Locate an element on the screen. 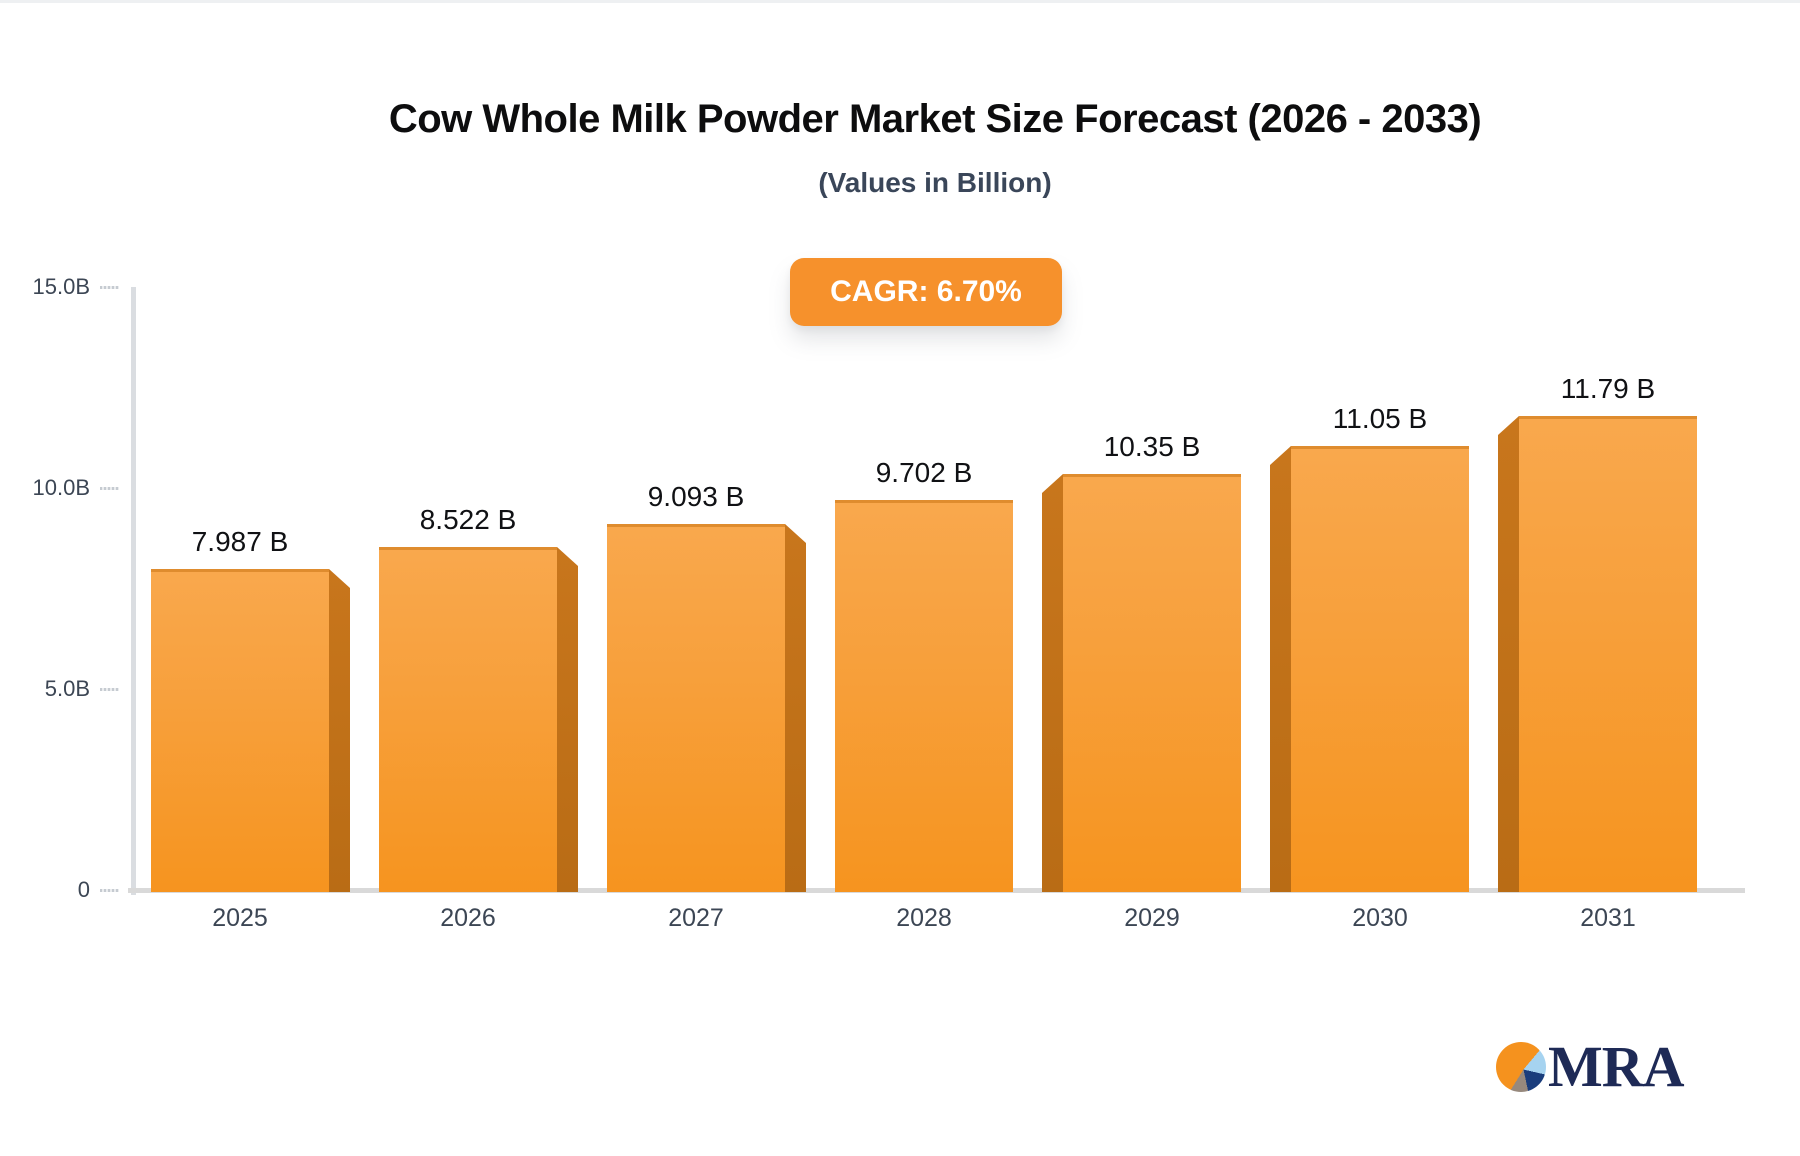  bar-2028 is located at coordinates (924, 696).